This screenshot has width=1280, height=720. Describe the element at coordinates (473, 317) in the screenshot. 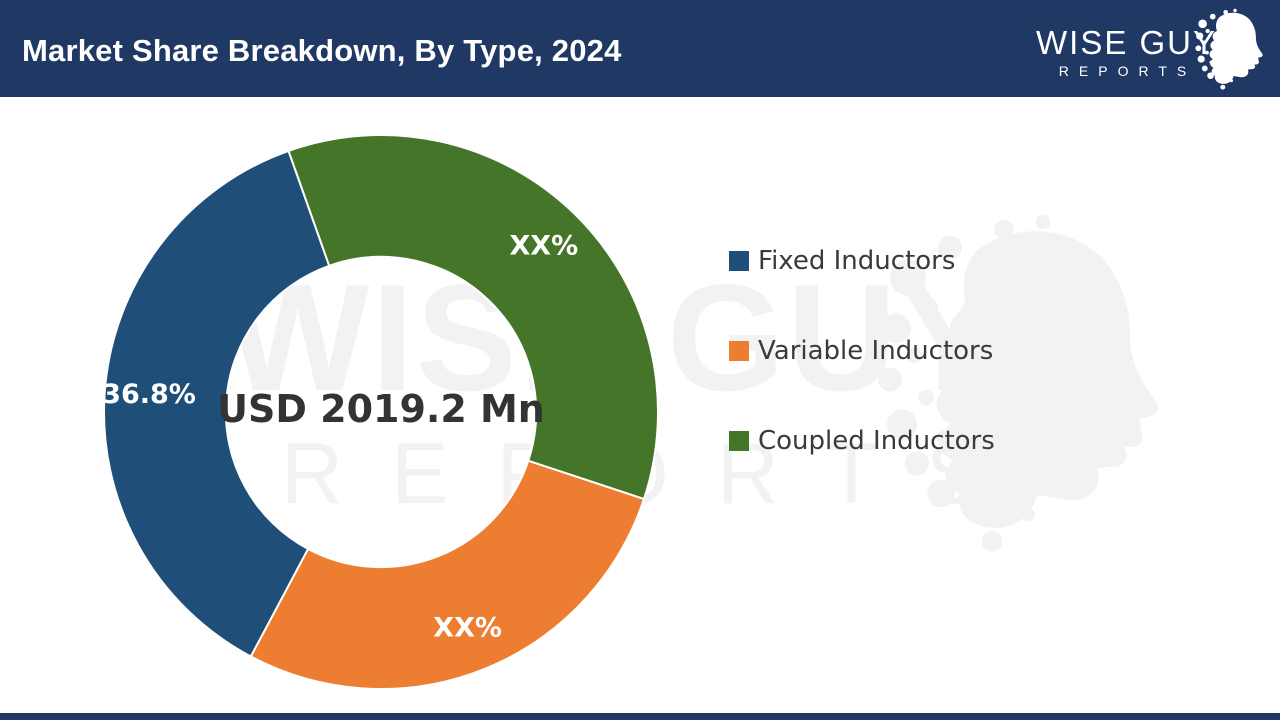

I see `donut-segment-coupled-inductors` at that location.